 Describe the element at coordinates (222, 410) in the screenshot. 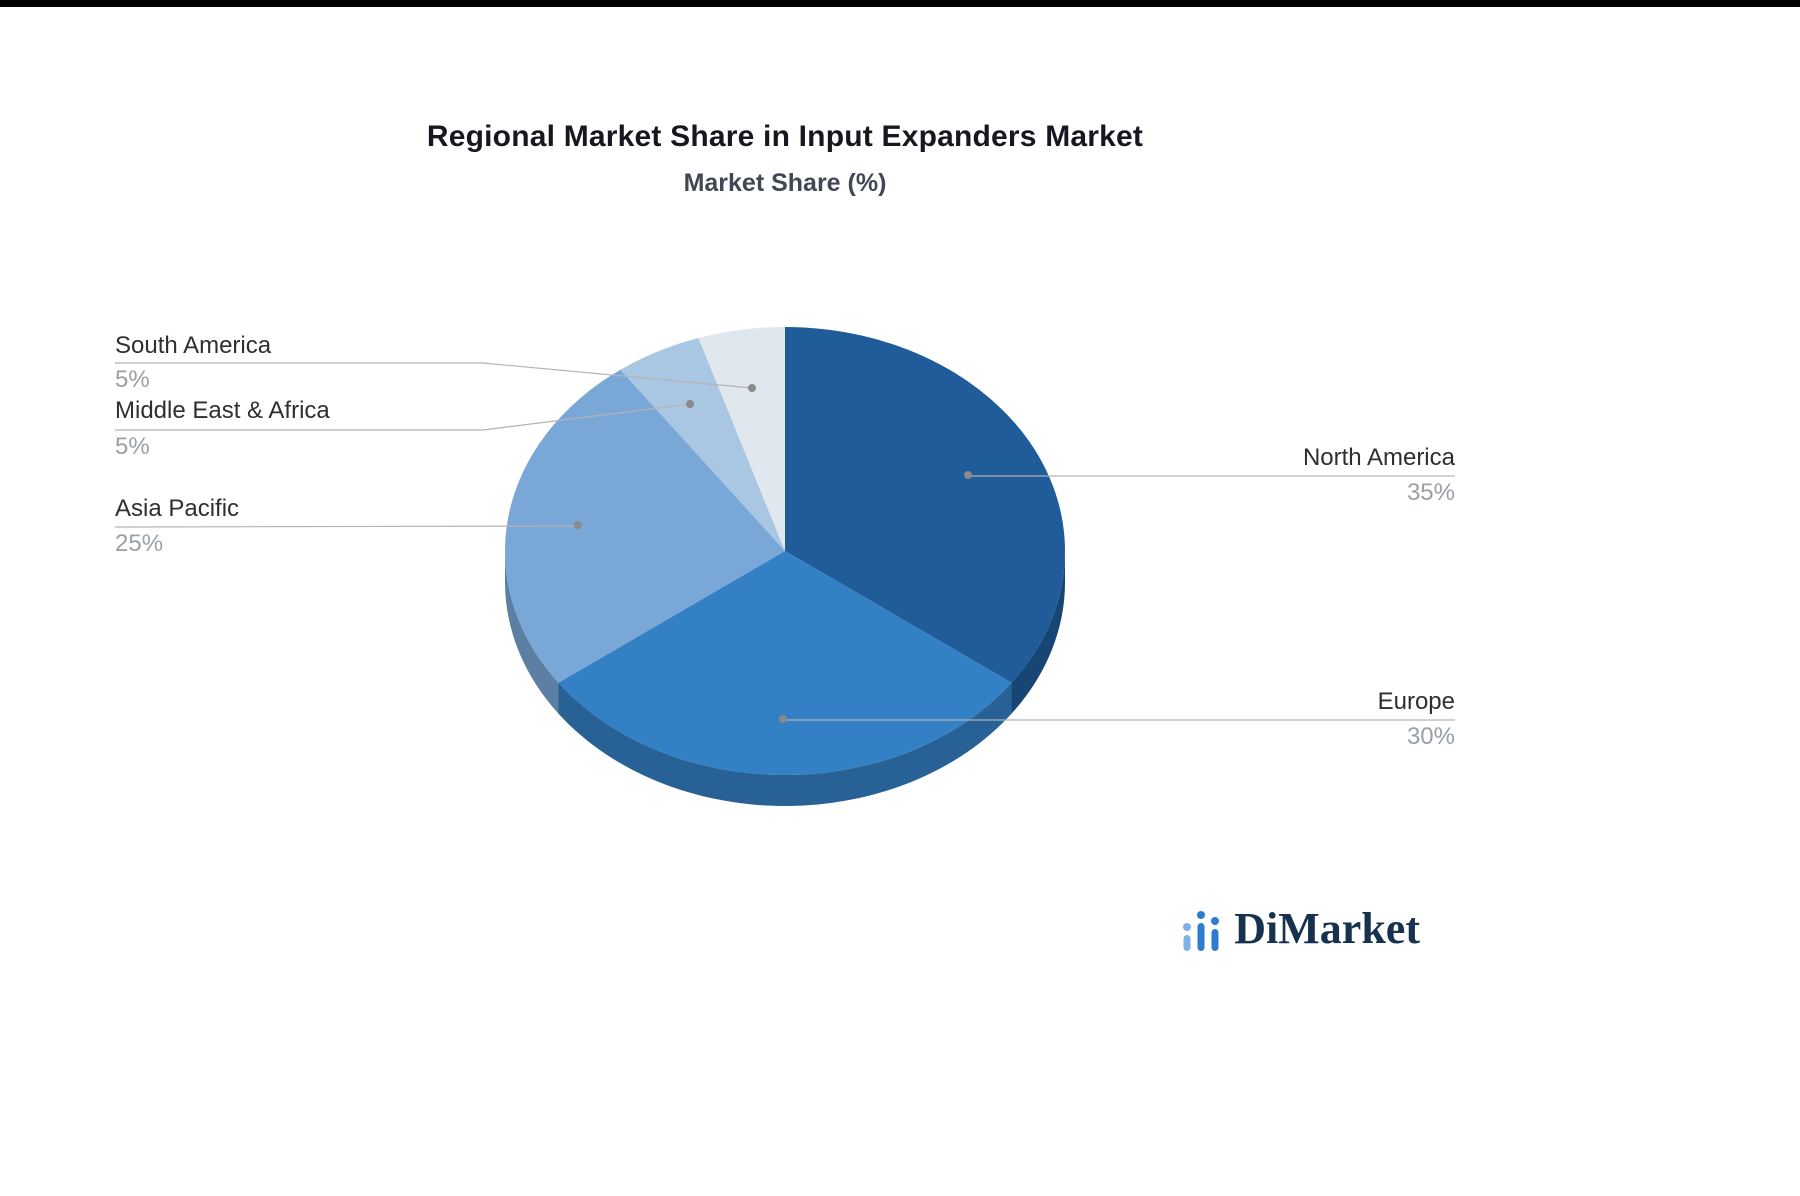

I see `label-middle-east-africa: Middle East & Africa` at that location.